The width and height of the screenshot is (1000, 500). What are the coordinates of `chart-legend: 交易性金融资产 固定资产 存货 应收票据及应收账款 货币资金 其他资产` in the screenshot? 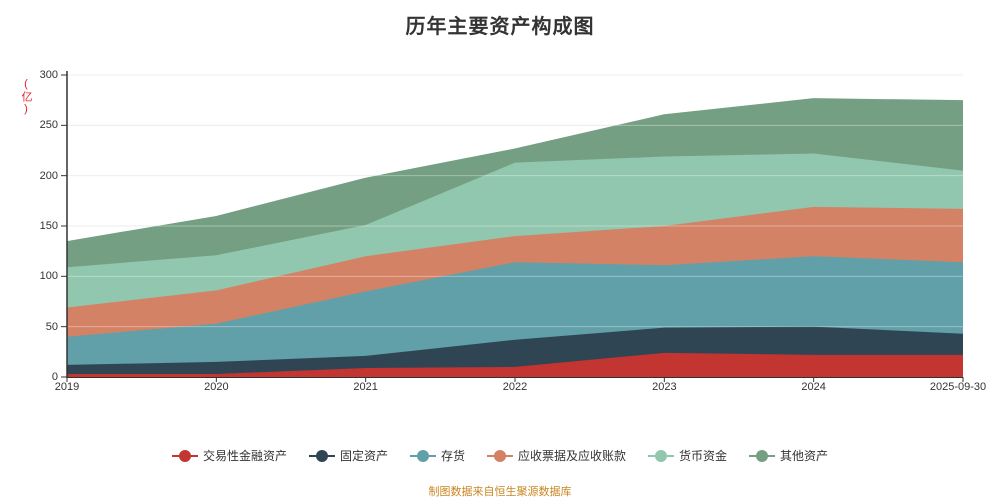 It's located at (500, 455).